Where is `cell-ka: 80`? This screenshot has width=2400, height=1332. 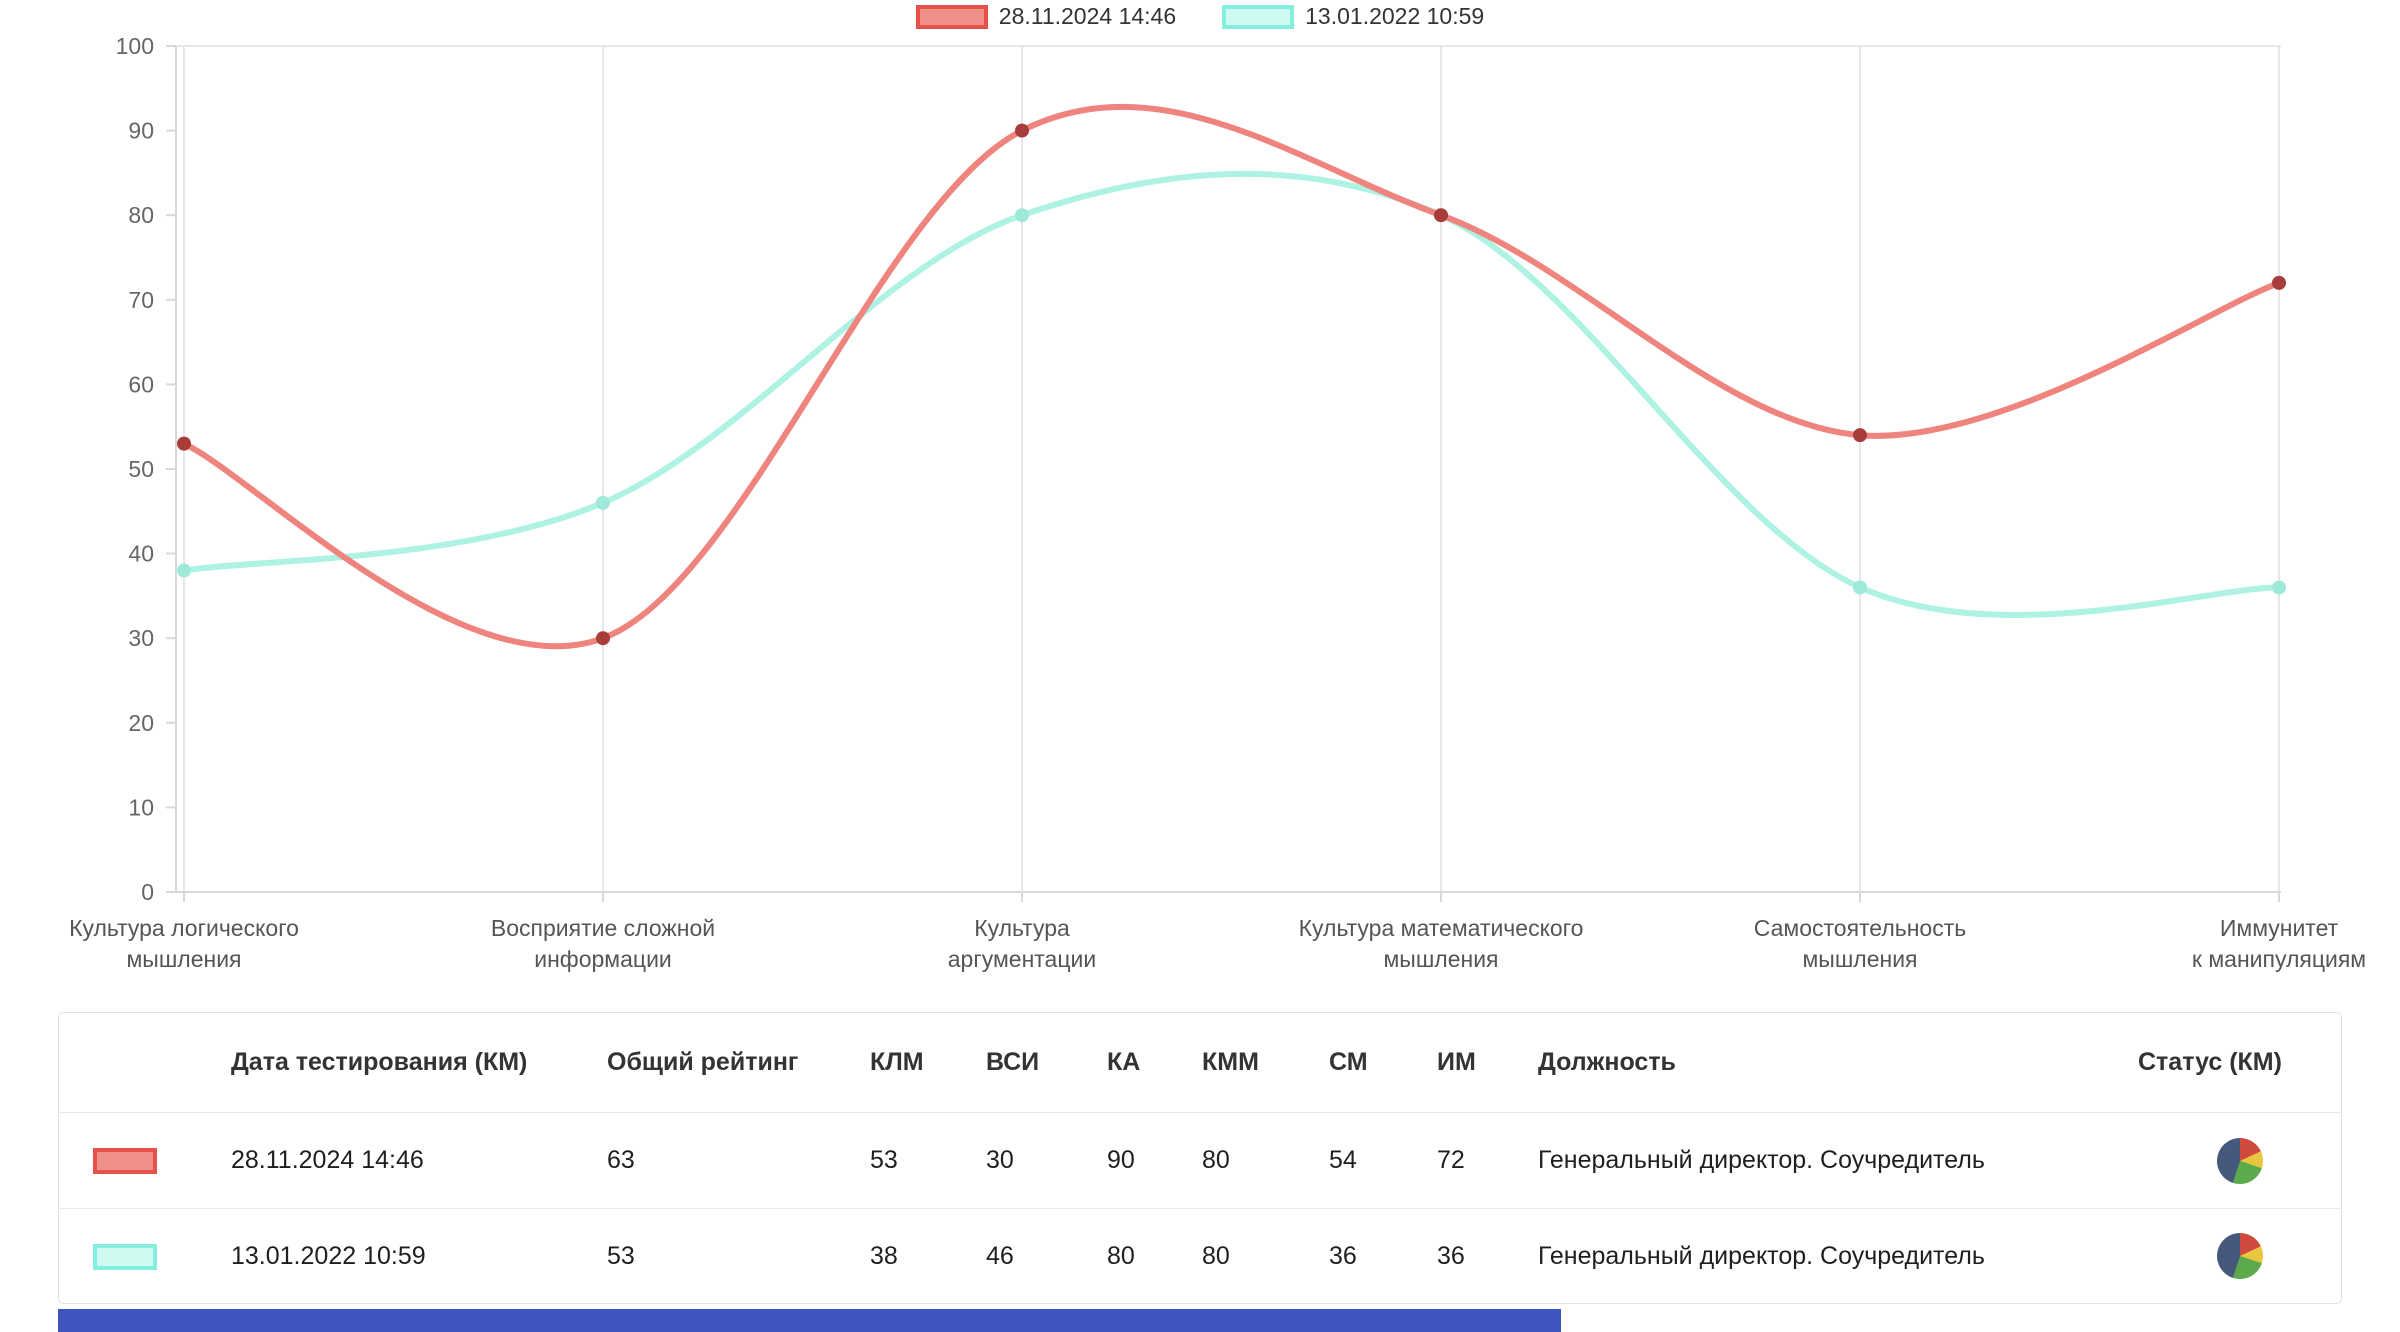
cell-ka: 80 is located at coordinates (1121, 1255).